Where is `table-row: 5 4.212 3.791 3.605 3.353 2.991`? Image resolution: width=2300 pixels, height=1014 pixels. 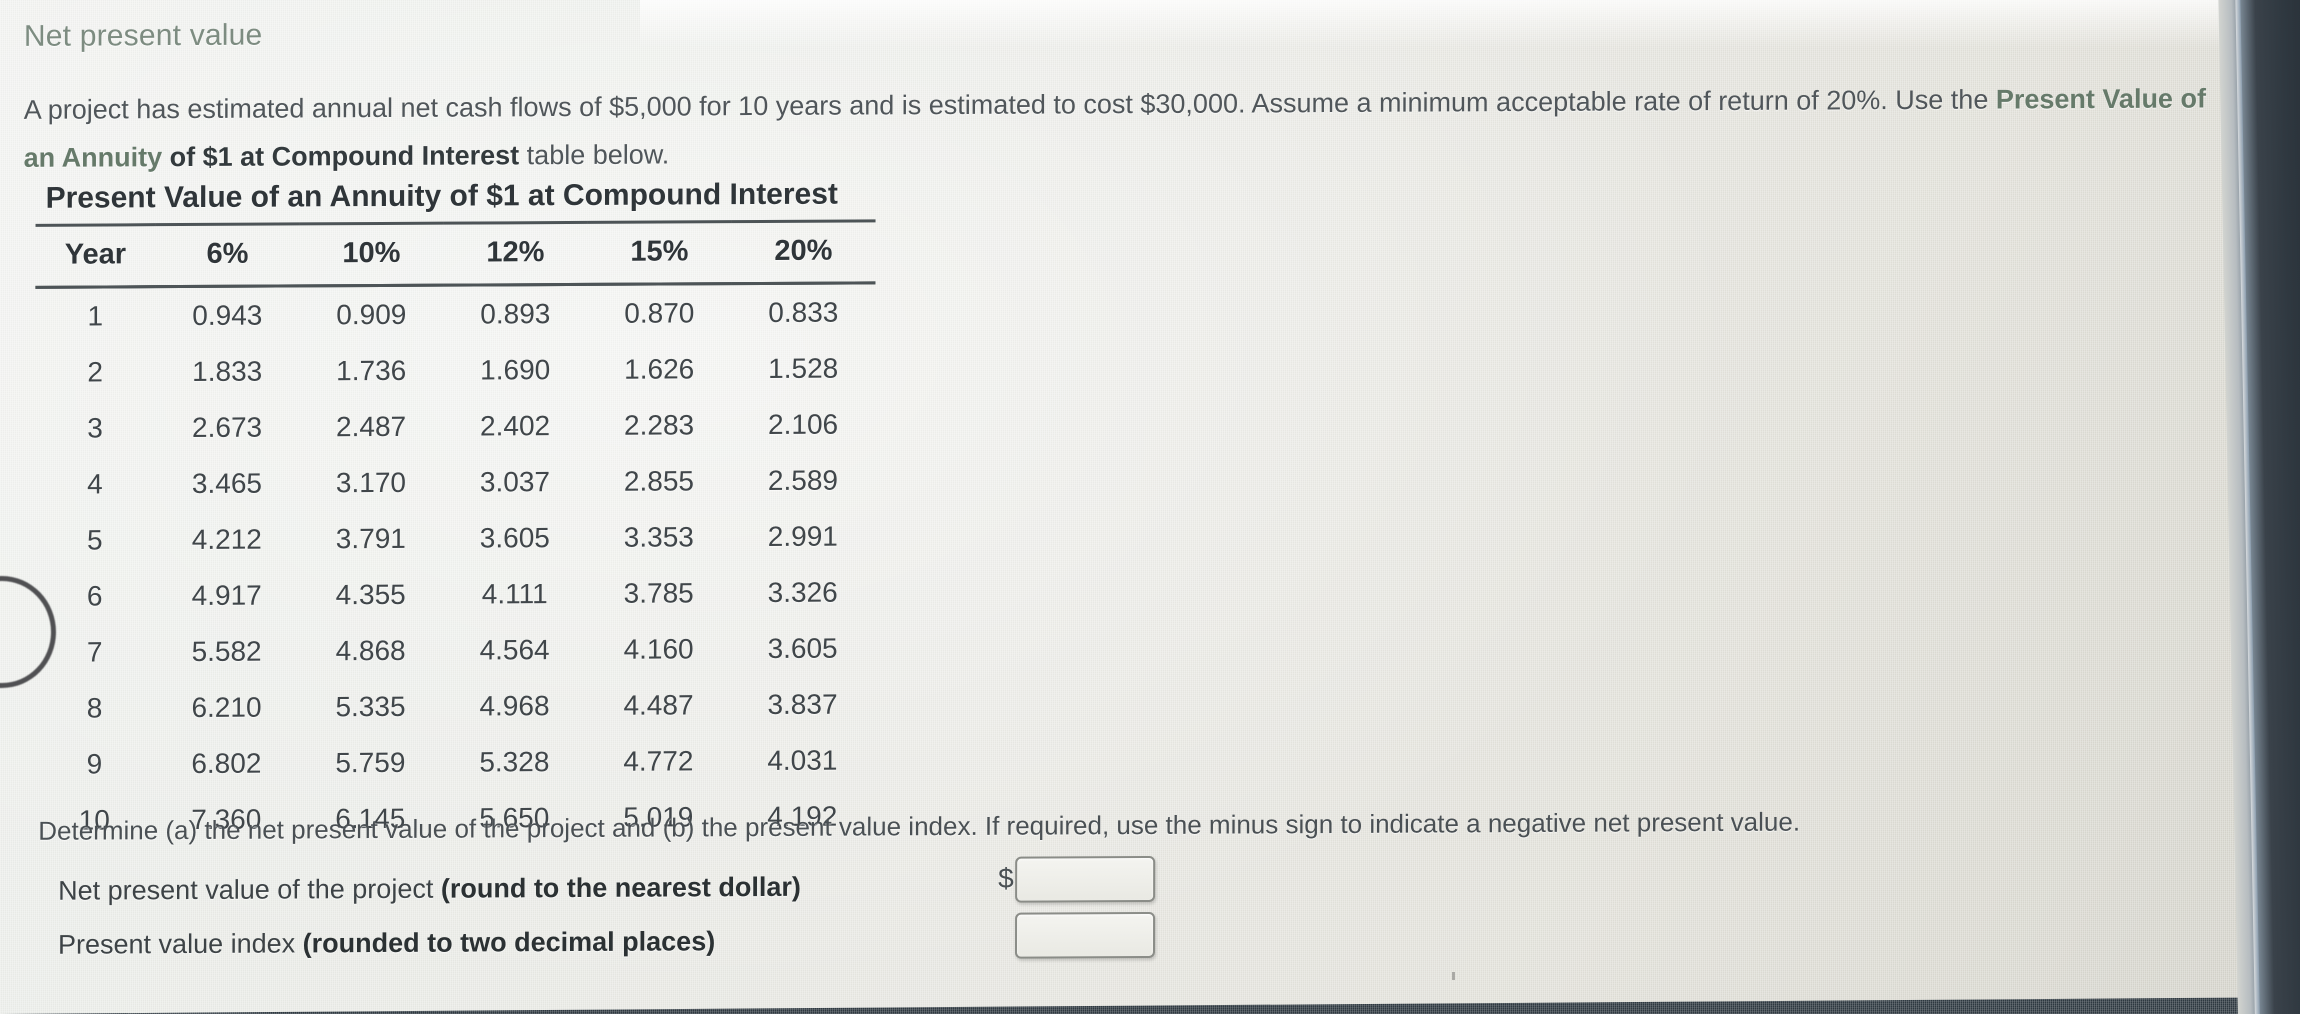
table-row: 5 4.212 3.791 3.605 3.353 2.991 is located at coordinates (455, 538).